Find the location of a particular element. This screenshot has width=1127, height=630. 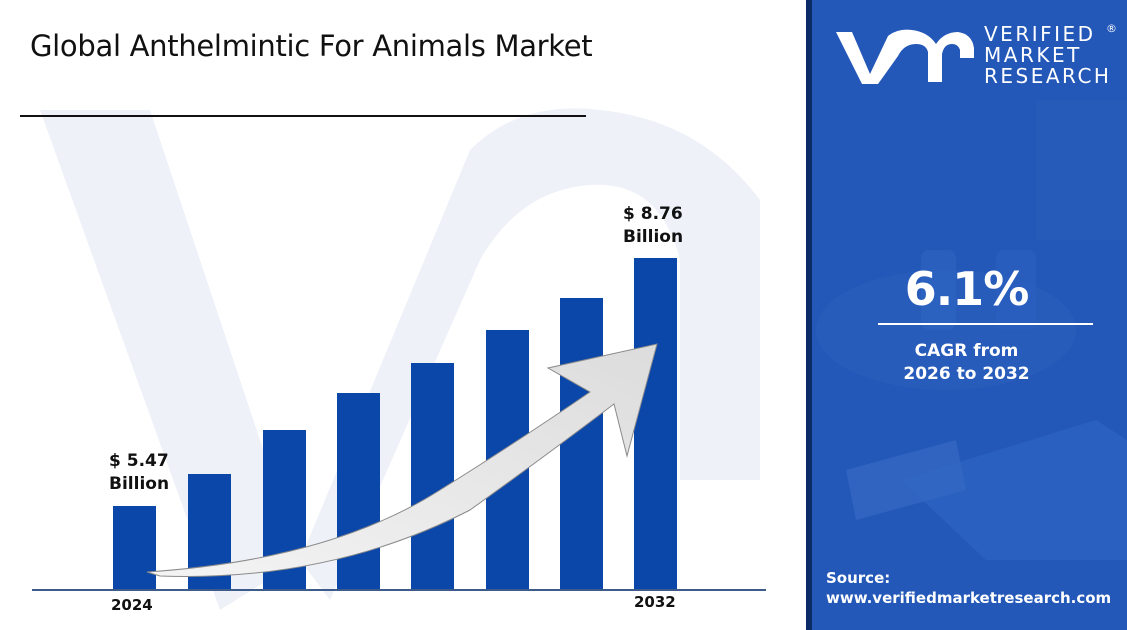

title-divider is located at coordinates (303, 116).